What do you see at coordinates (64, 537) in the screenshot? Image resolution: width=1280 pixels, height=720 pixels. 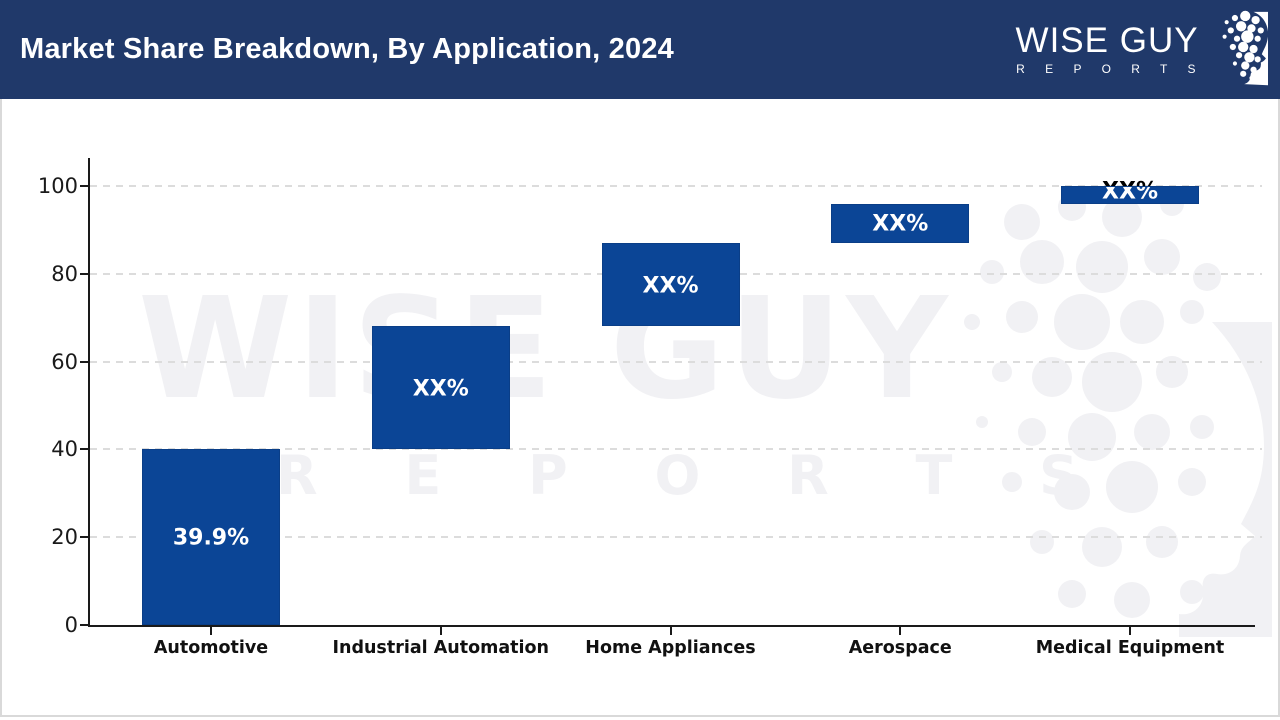 I see `y-tick-label: 20` at bounding box center [64, 537].